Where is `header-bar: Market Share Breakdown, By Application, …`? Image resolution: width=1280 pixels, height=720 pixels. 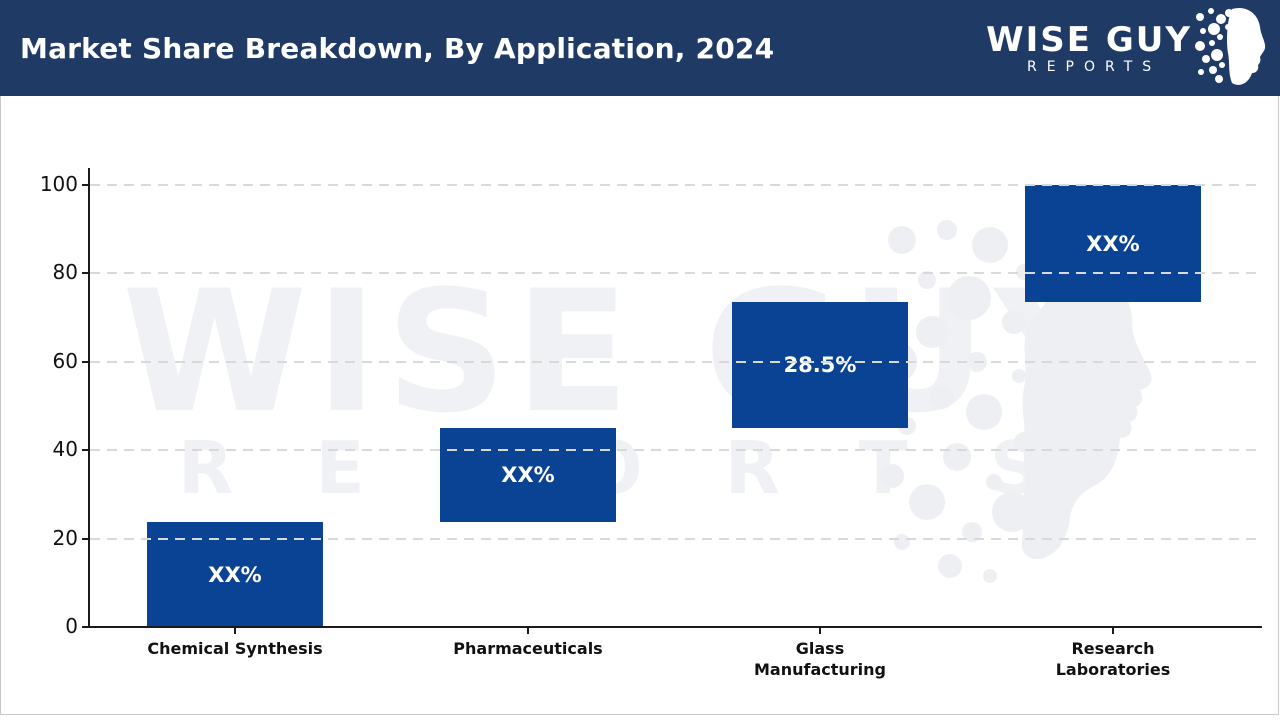
header-bar: Market Share Breakdown, By Application, … is located at coordinates (640, 48).